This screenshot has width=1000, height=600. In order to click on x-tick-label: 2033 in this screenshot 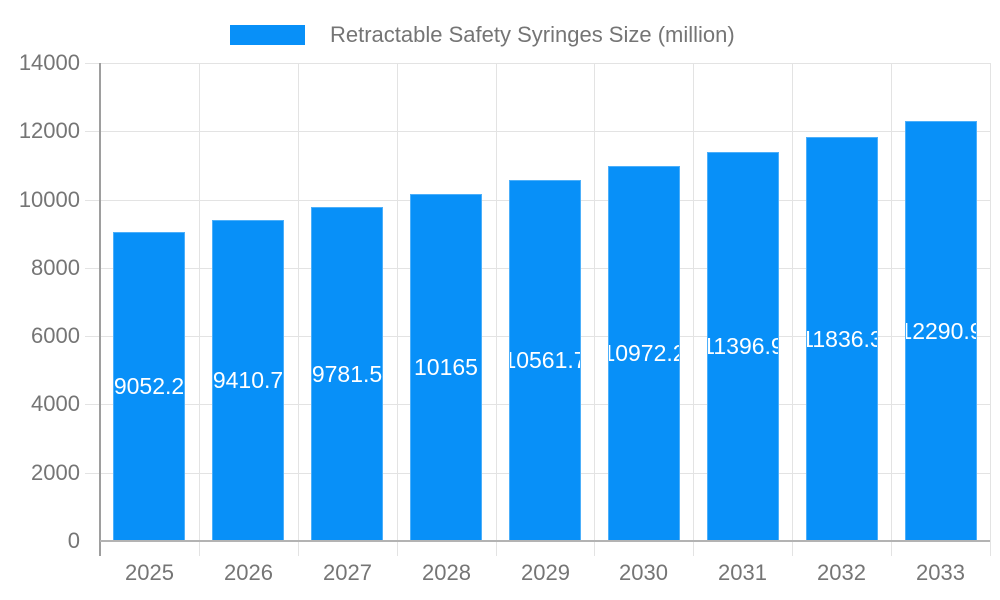, I will do `click(940, 572)`.